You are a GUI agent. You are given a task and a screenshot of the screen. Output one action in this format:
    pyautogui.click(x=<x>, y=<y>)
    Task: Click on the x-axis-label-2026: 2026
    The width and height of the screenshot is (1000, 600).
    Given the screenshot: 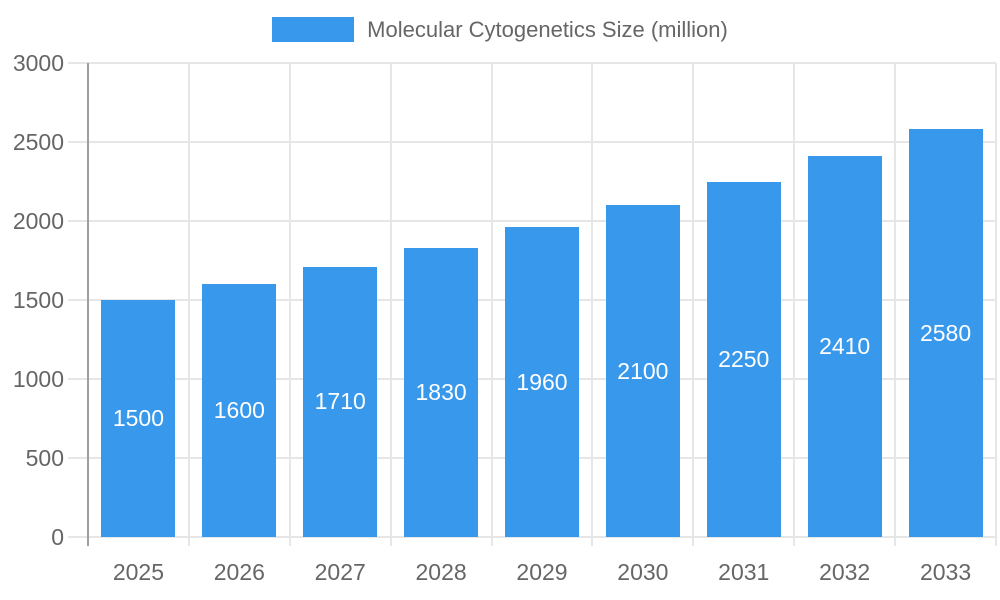 What is the action you would take?
    pyautogui.click(x=239, y=572)
    